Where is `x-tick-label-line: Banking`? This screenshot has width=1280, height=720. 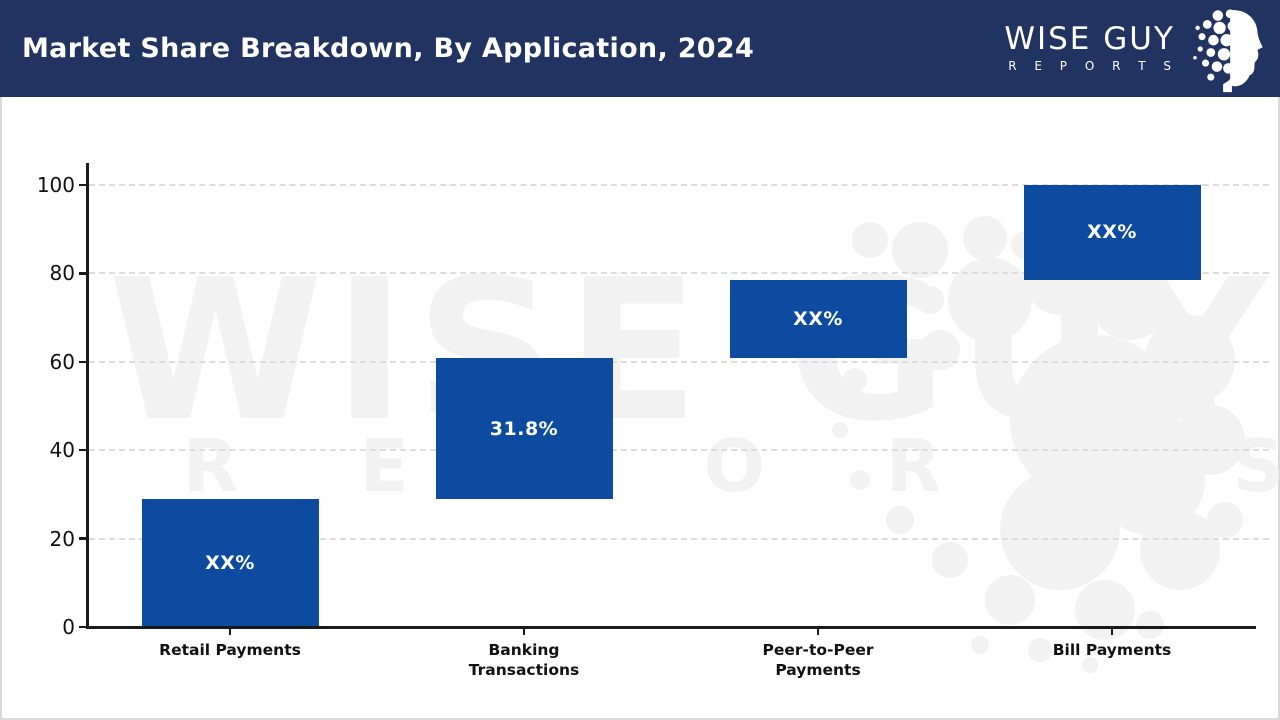 x-tick-label-line: Banking is located at coordinates (524, 650).